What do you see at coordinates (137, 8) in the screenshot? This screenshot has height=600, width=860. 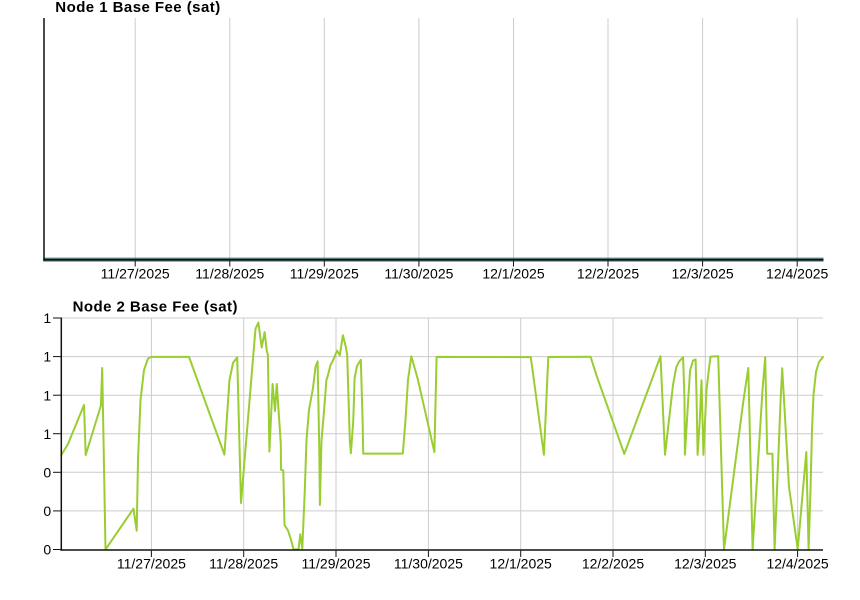 I see `svg-text: Node 1 Base Fee (sat)` at bounding box center [137, 8].